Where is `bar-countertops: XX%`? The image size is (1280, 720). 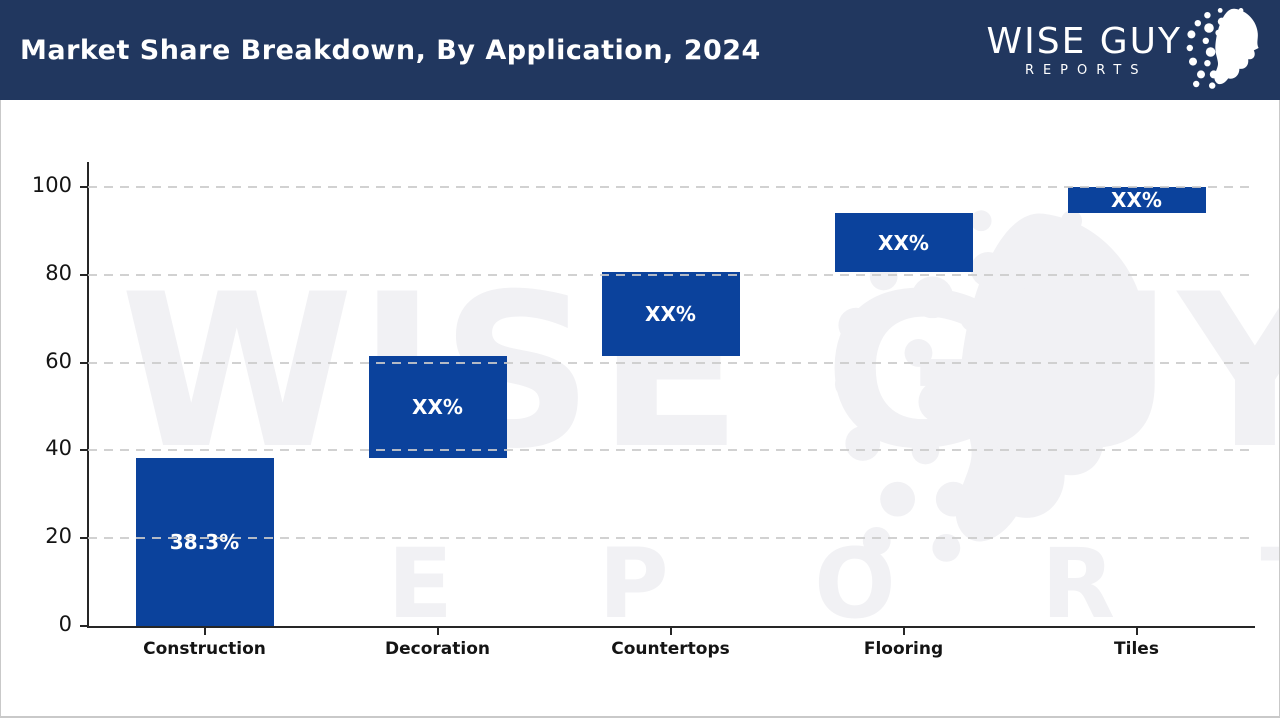 bar-countertops: XX% is located at coordinates (670, 314).